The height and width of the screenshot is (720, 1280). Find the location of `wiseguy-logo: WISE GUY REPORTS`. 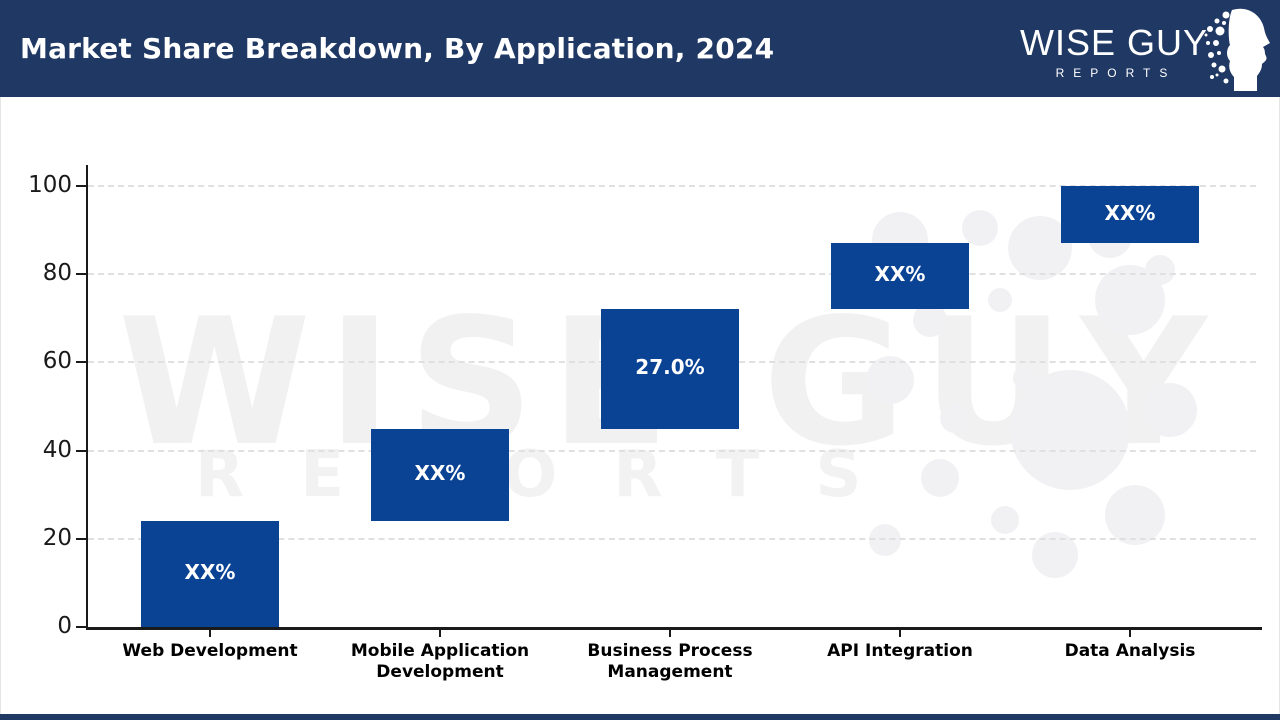

wiseguy-logo: WISE GUY REPORTS is located at coordinates (1146, 48).